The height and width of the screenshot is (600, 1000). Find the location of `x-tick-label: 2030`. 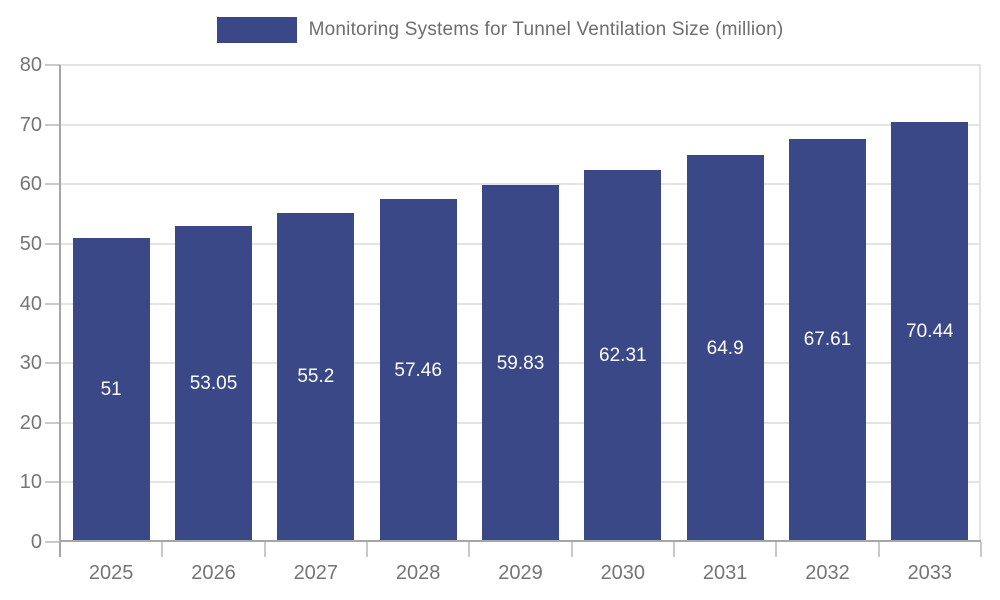

x-tick-label: 2030 is located at coordinates (623, 573).